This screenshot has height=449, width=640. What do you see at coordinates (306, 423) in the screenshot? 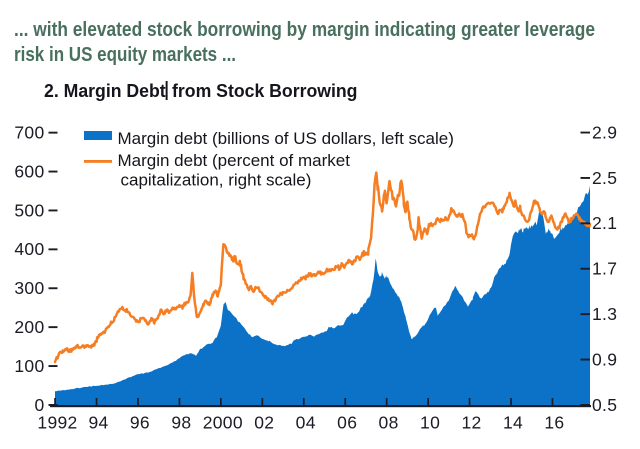
I see `svg-text: 04` at bounding box center [306, 423].